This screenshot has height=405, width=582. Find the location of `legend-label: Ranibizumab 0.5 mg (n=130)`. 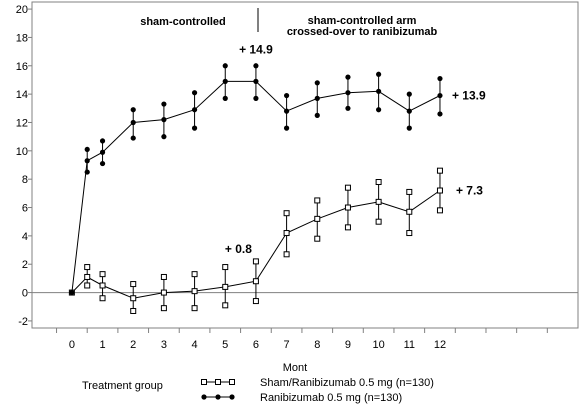

legend-label: Ranibizumab 0.5 mg (n=130) is located at coordinates (331, 398).